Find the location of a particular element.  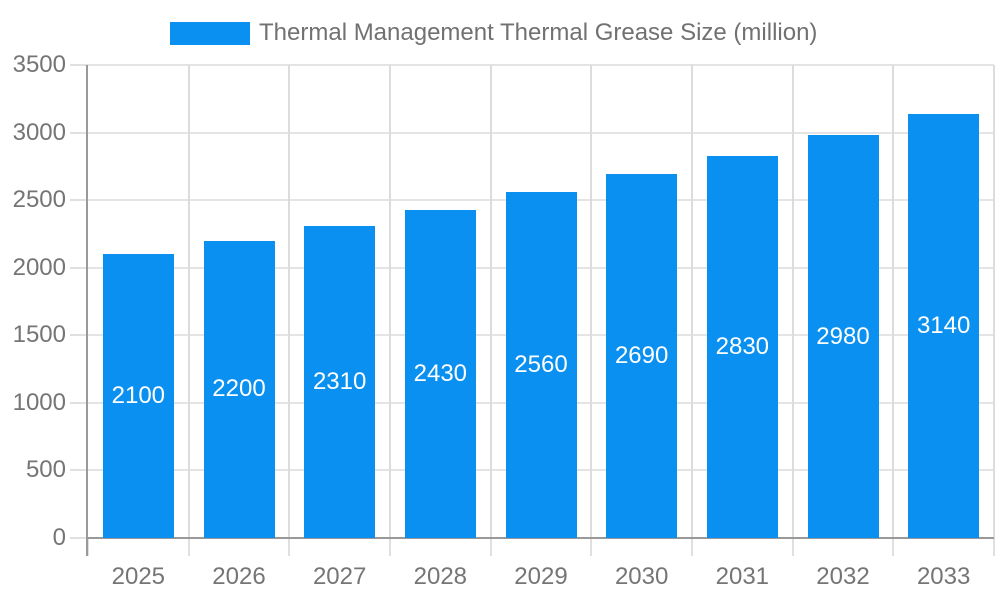

y-axis-tick-label: 500 is located at coordinates (45, 470).